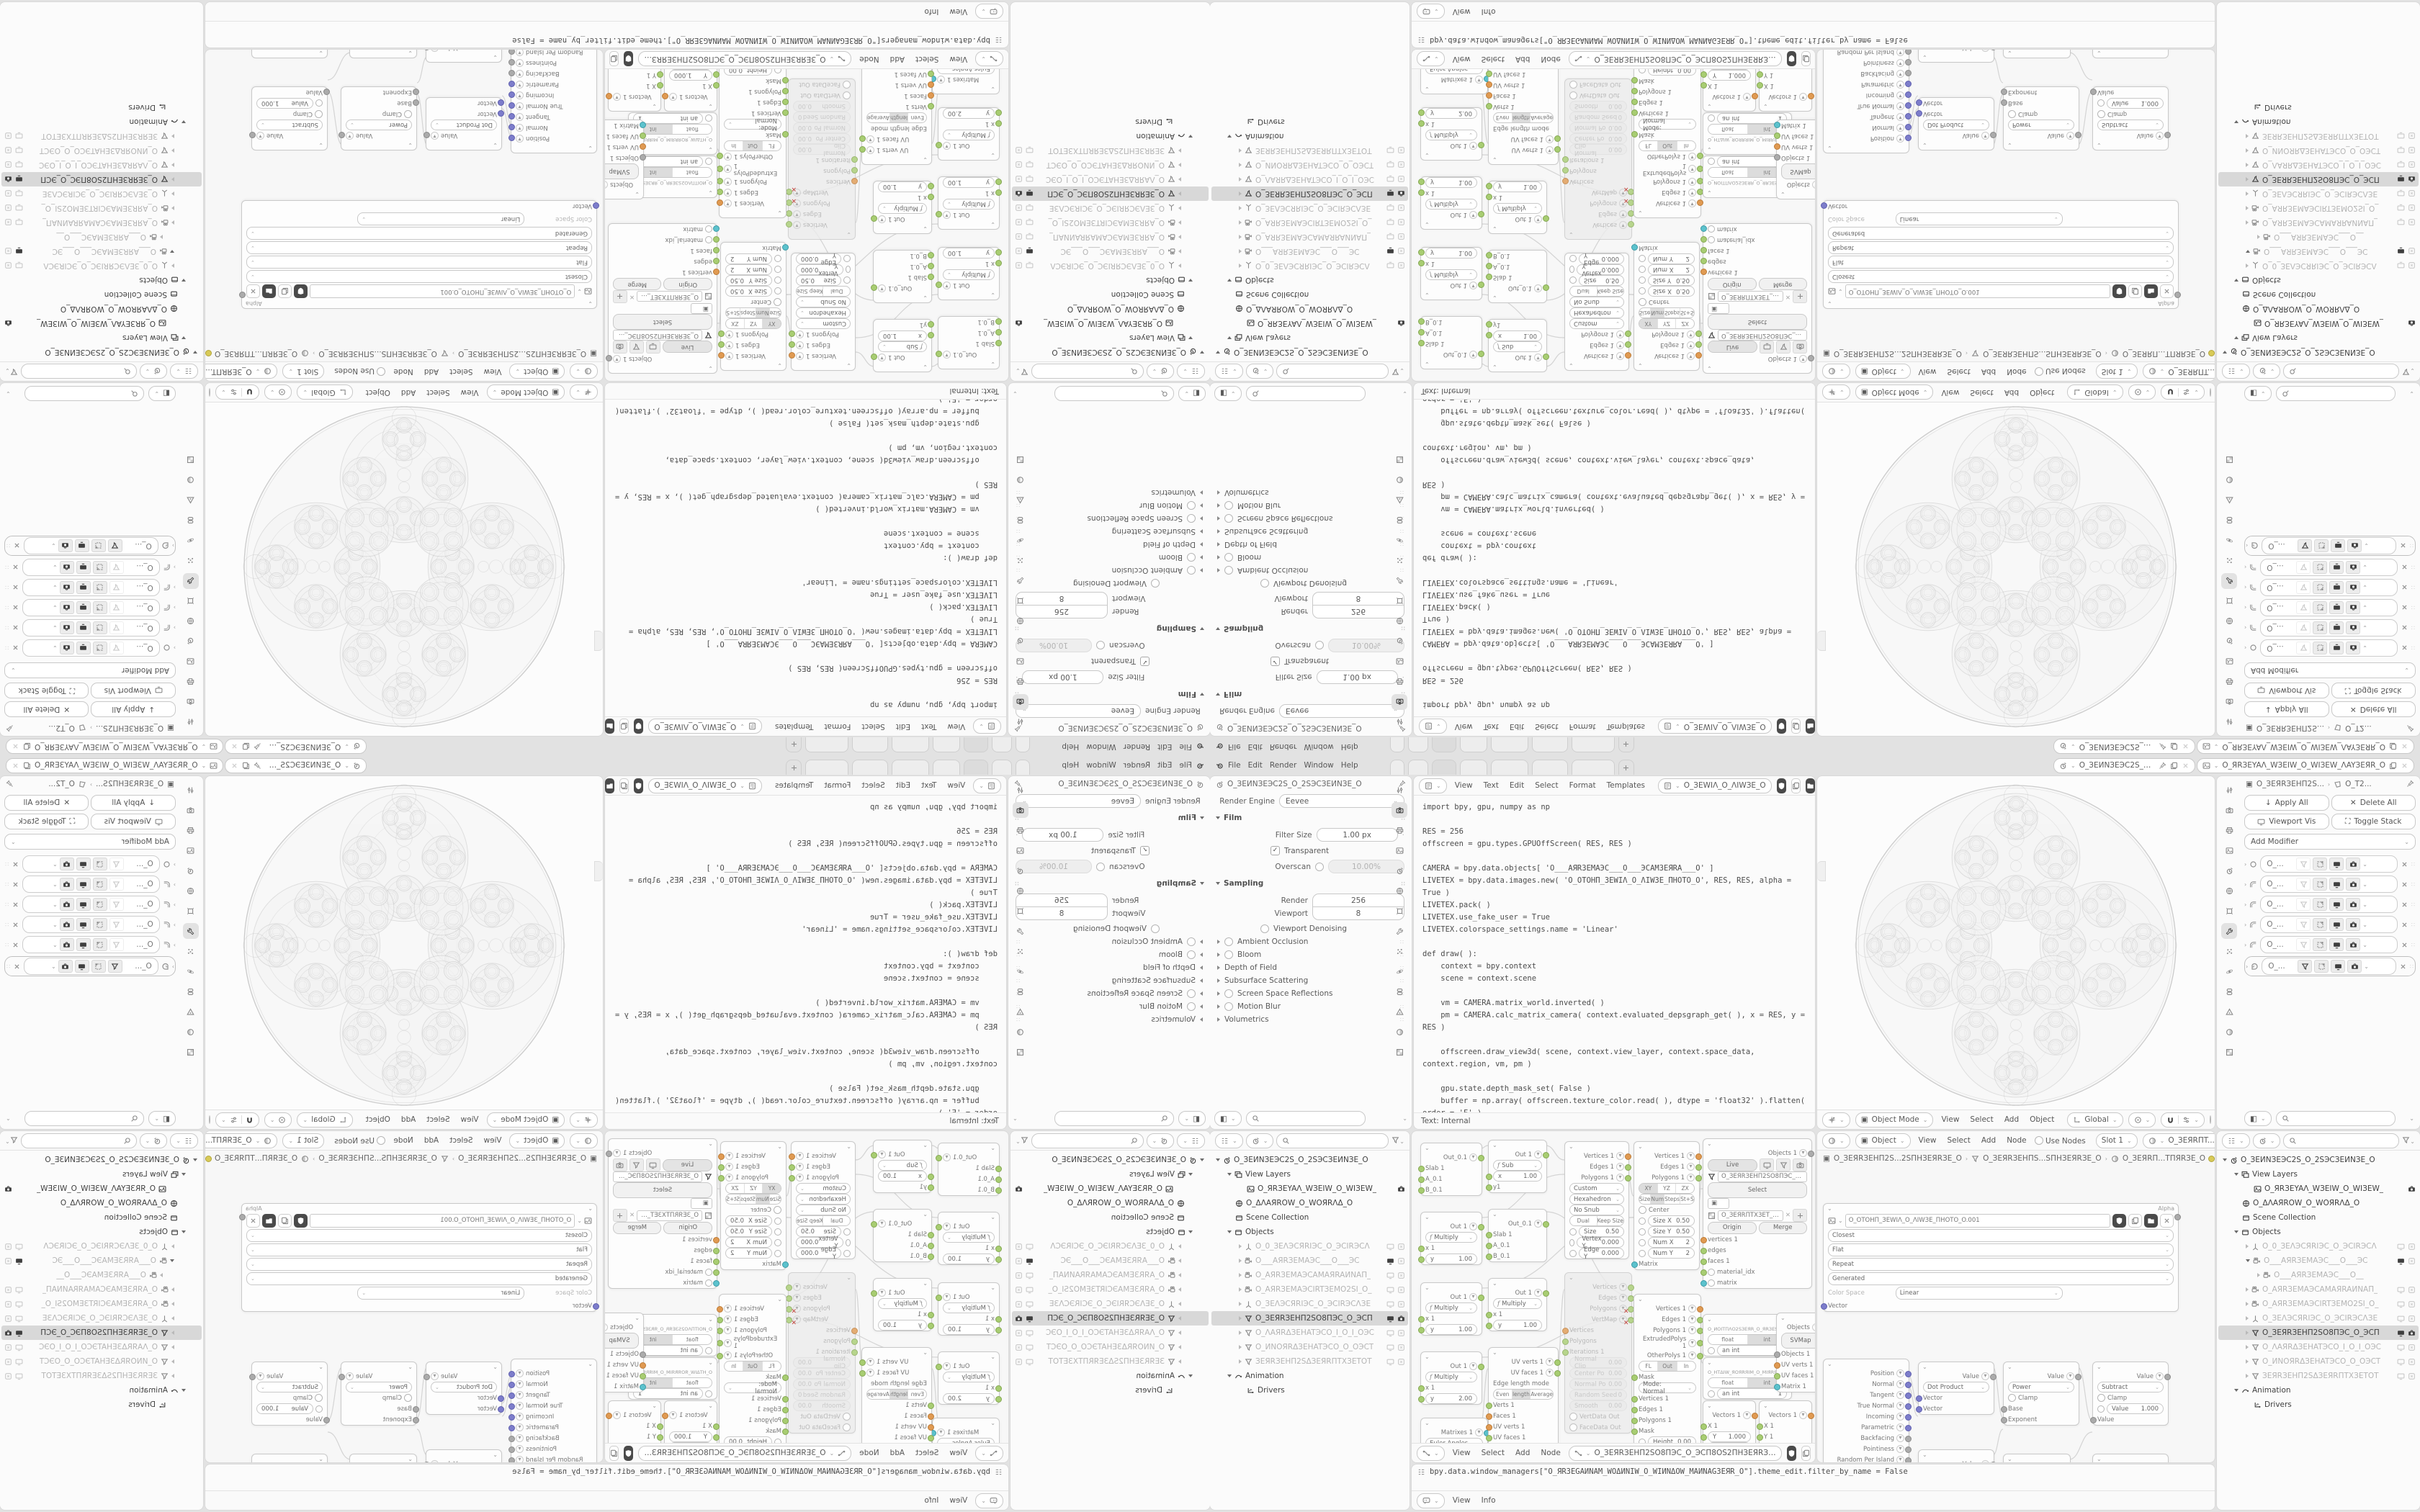  What do you see at coordinates (1165, 746) in the screenshot?
I see `topbar.menus-menu-1: Edit` at bounding box center [1165, 746].